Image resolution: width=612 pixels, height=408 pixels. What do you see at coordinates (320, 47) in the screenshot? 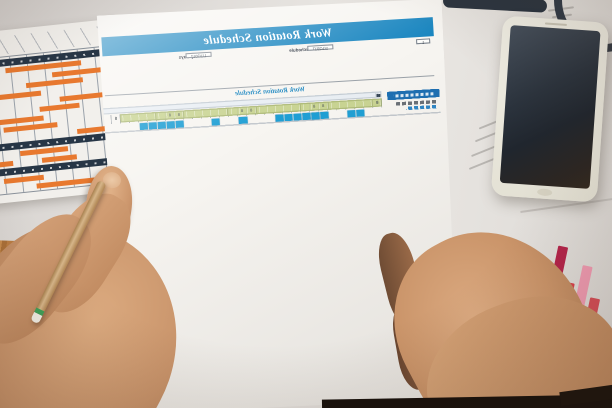
I see `shift-starting-value: 1/1/2017` at bounding box center [320, 47].